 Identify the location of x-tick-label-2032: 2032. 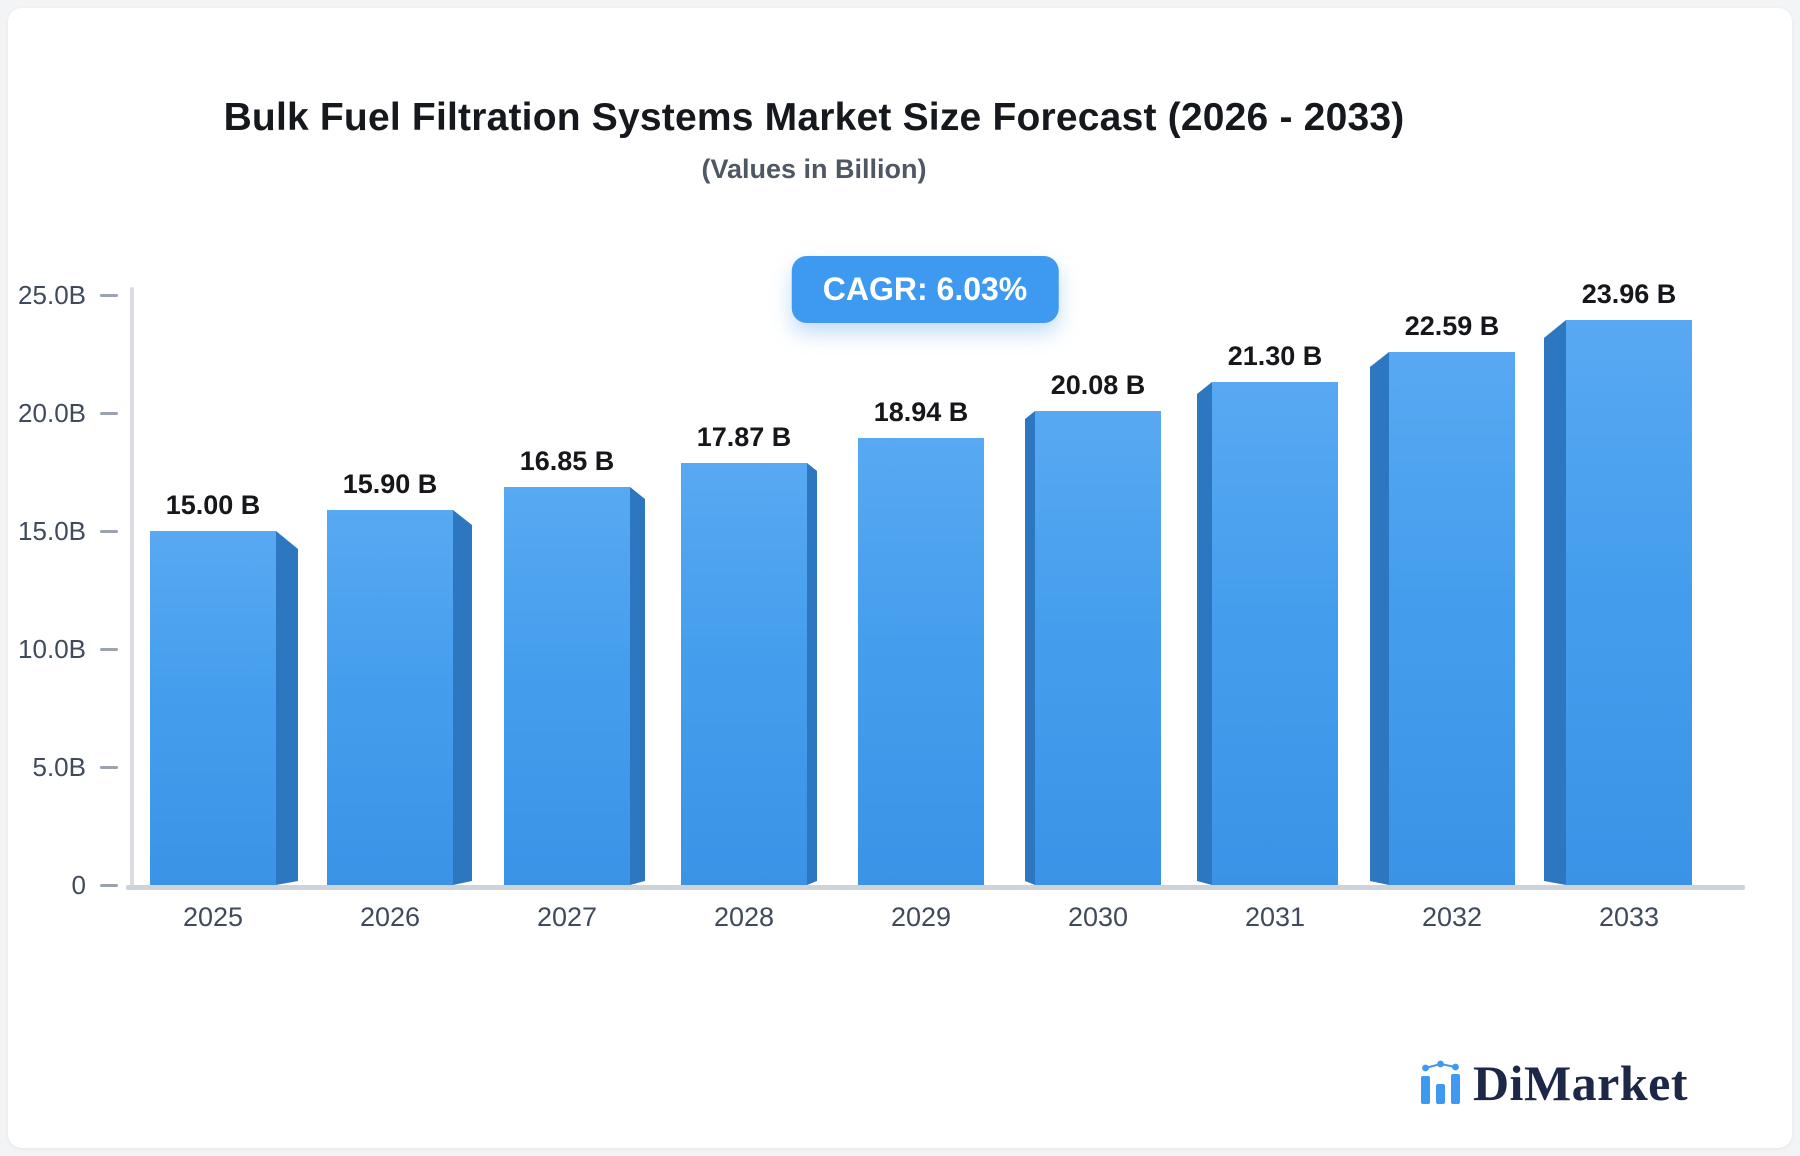
(1452, 917).